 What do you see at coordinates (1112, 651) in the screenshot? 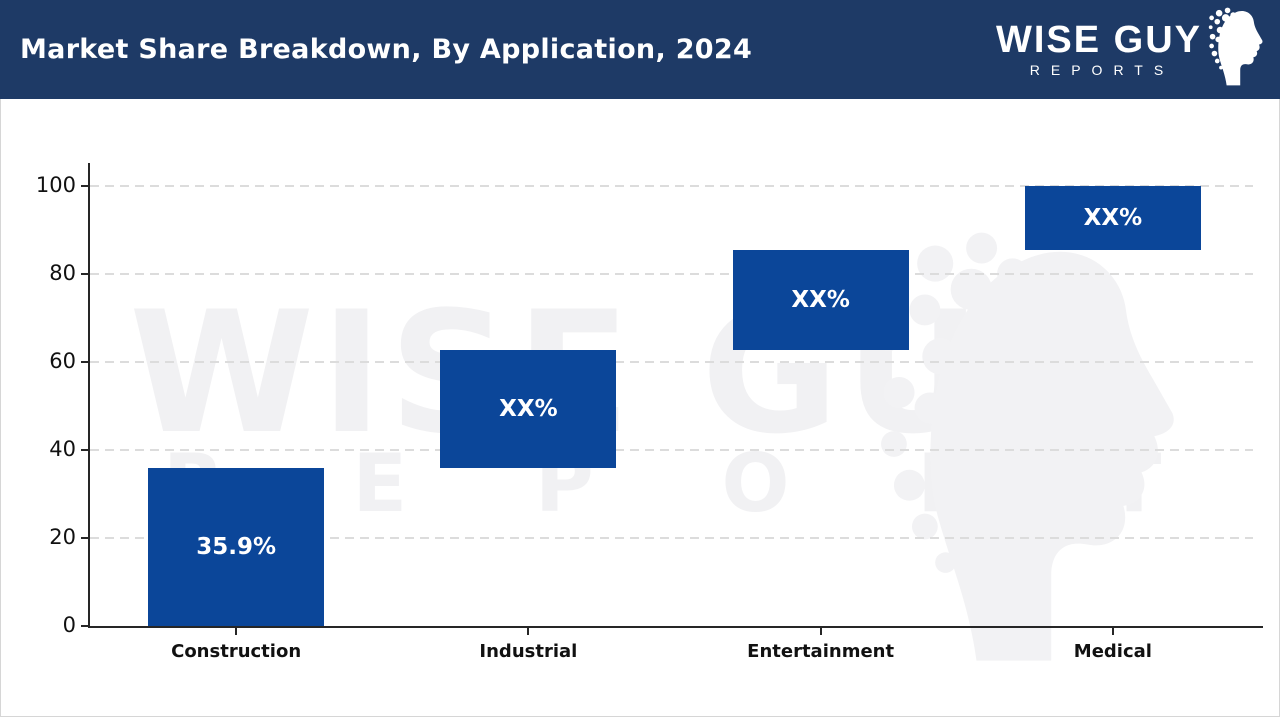
I see `x-tick-label: Medical` at bounding box center [1112, 651].